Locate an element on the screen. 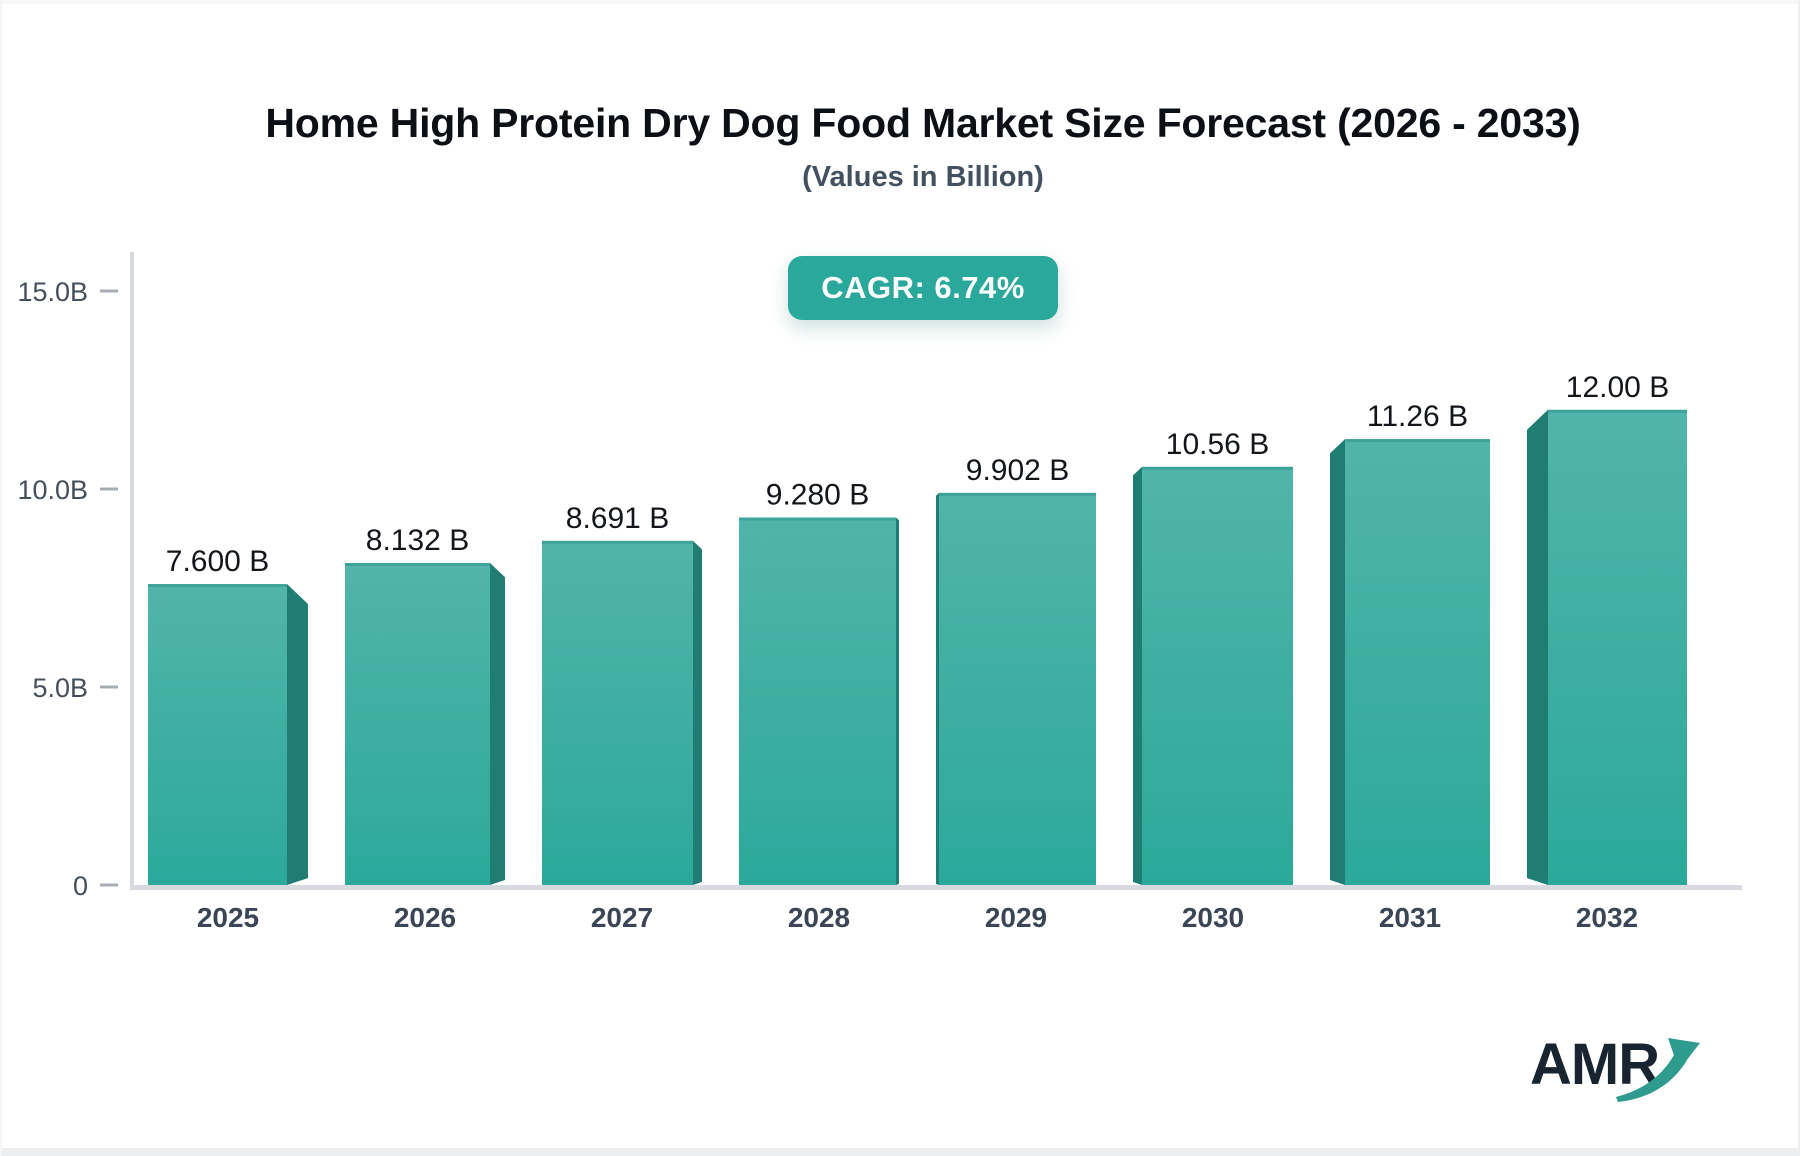  page-border-left is located at coordinates (1, 578).